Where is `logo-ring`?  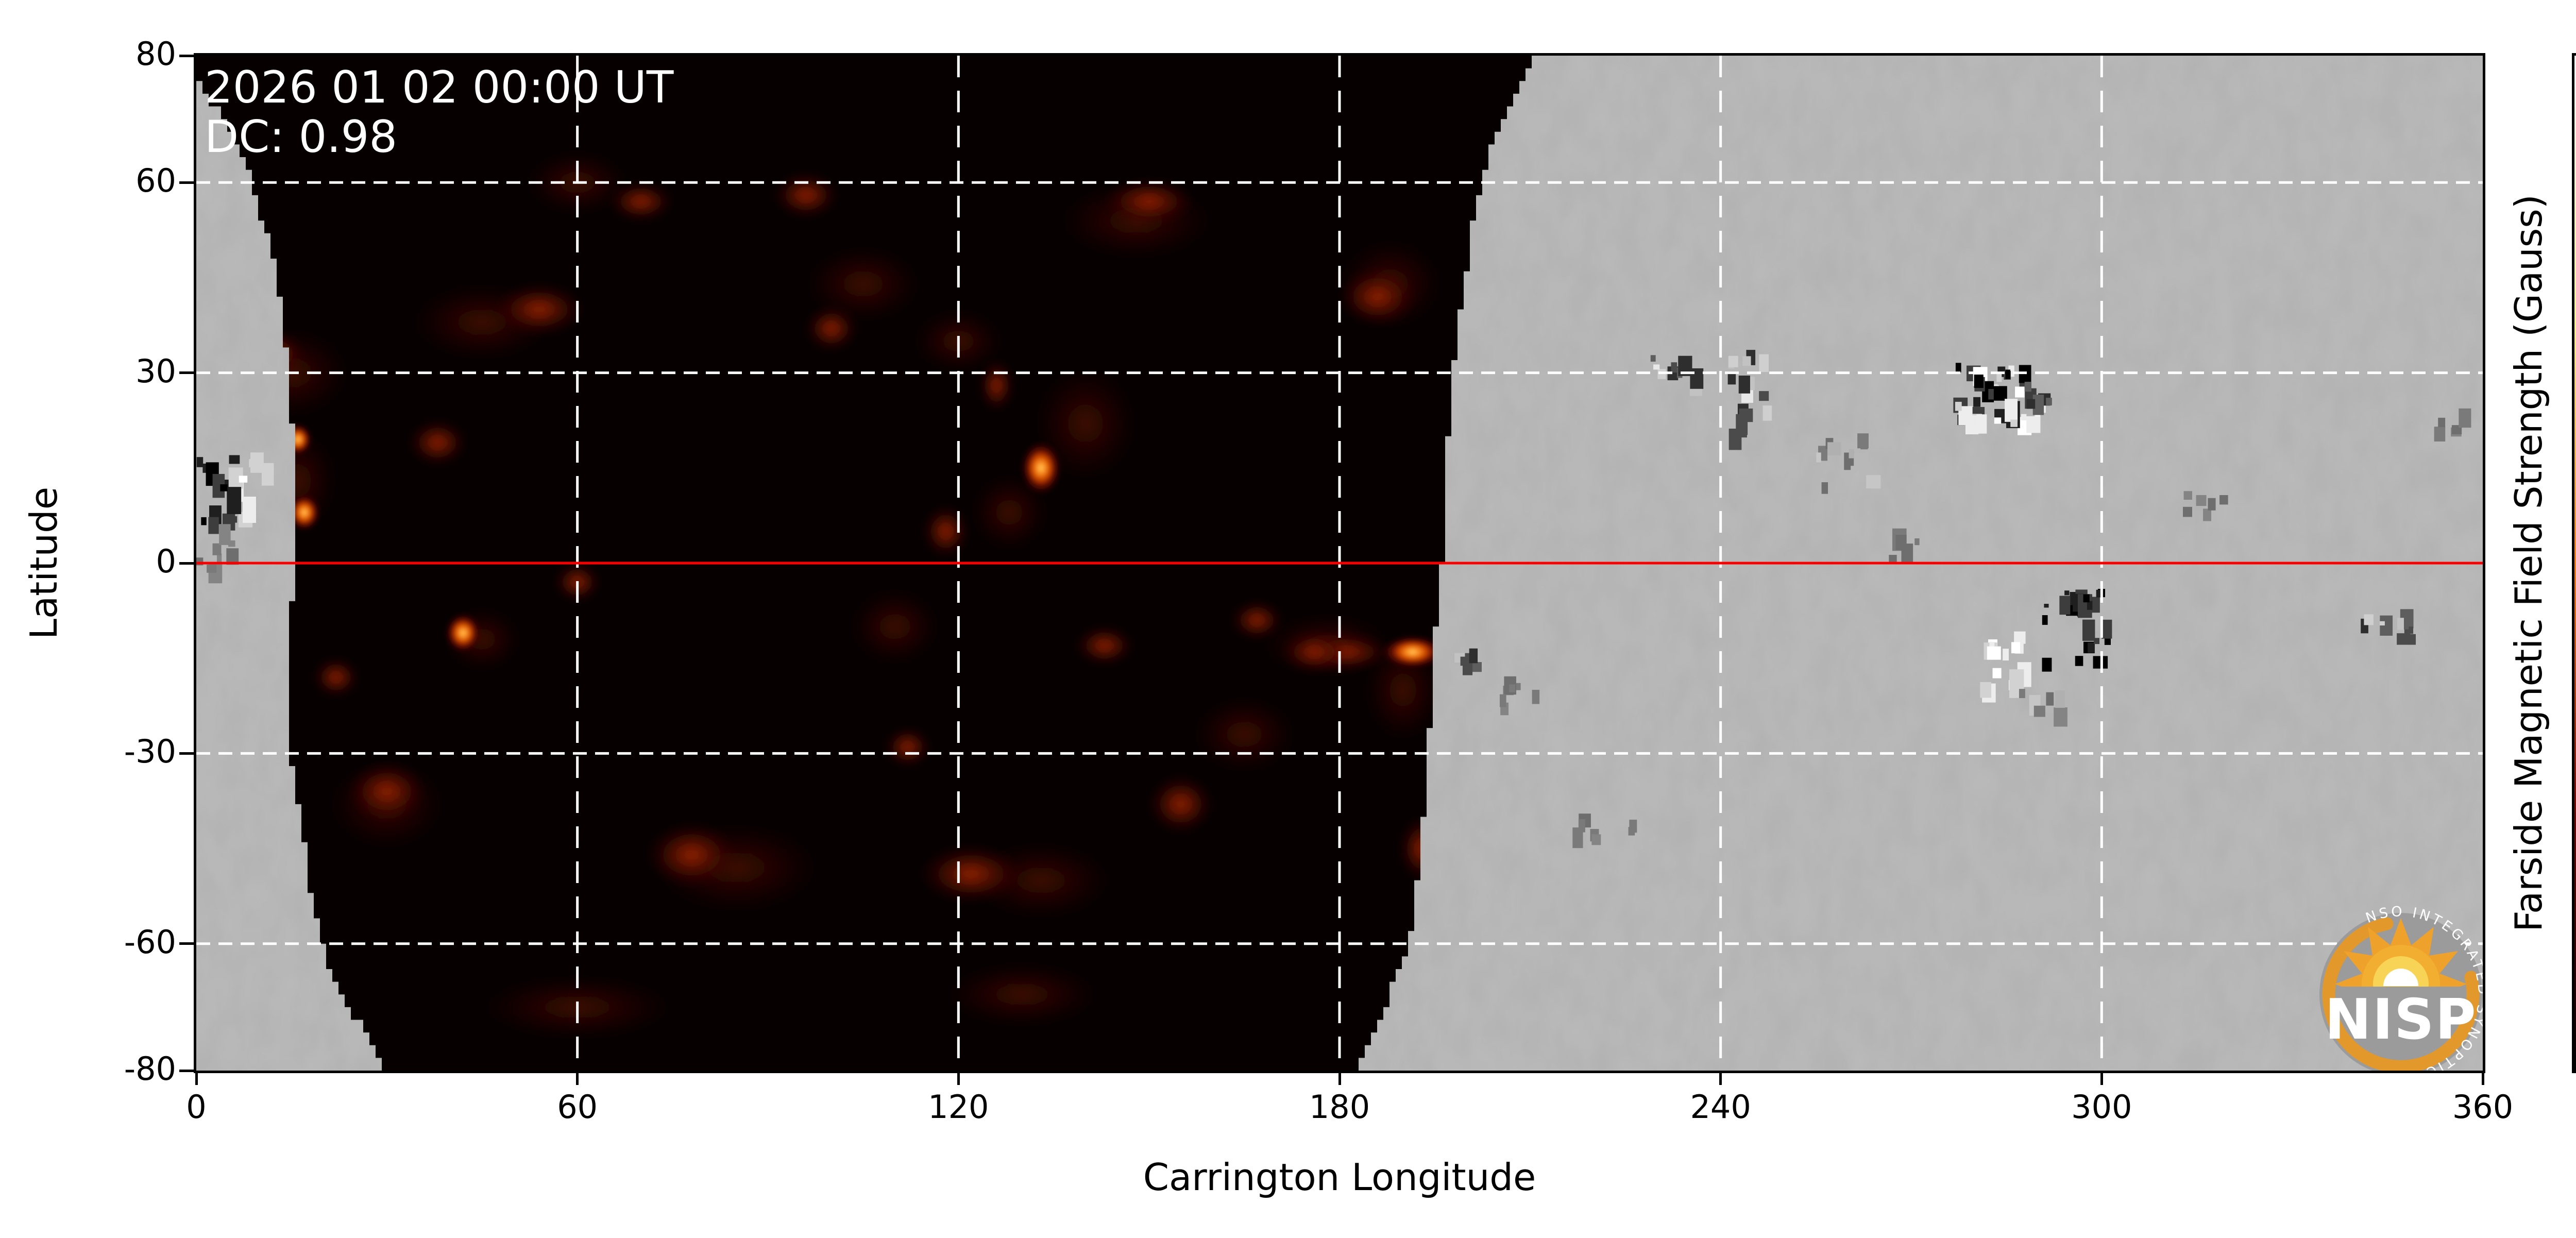 logo-ring is located at coordinates (2401, 994).